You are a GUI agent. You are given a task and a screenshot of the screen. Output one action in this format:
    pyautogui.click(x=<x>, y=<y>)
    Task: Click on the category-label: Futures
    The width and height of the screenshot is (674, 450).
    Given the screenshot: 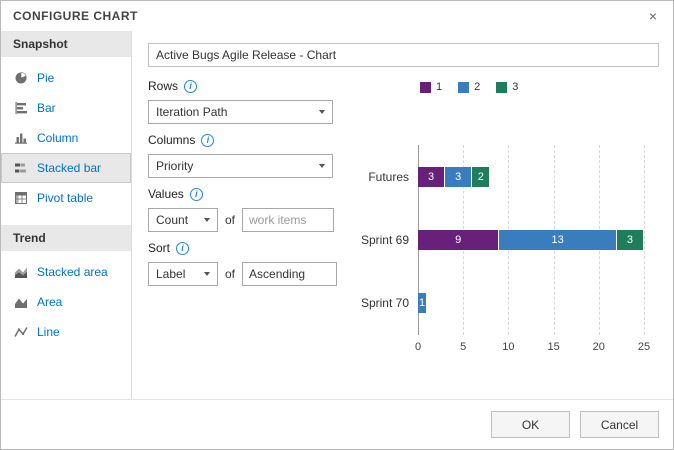 What is the action you would take?
    pyautogui.click(x=388, y=176)
    